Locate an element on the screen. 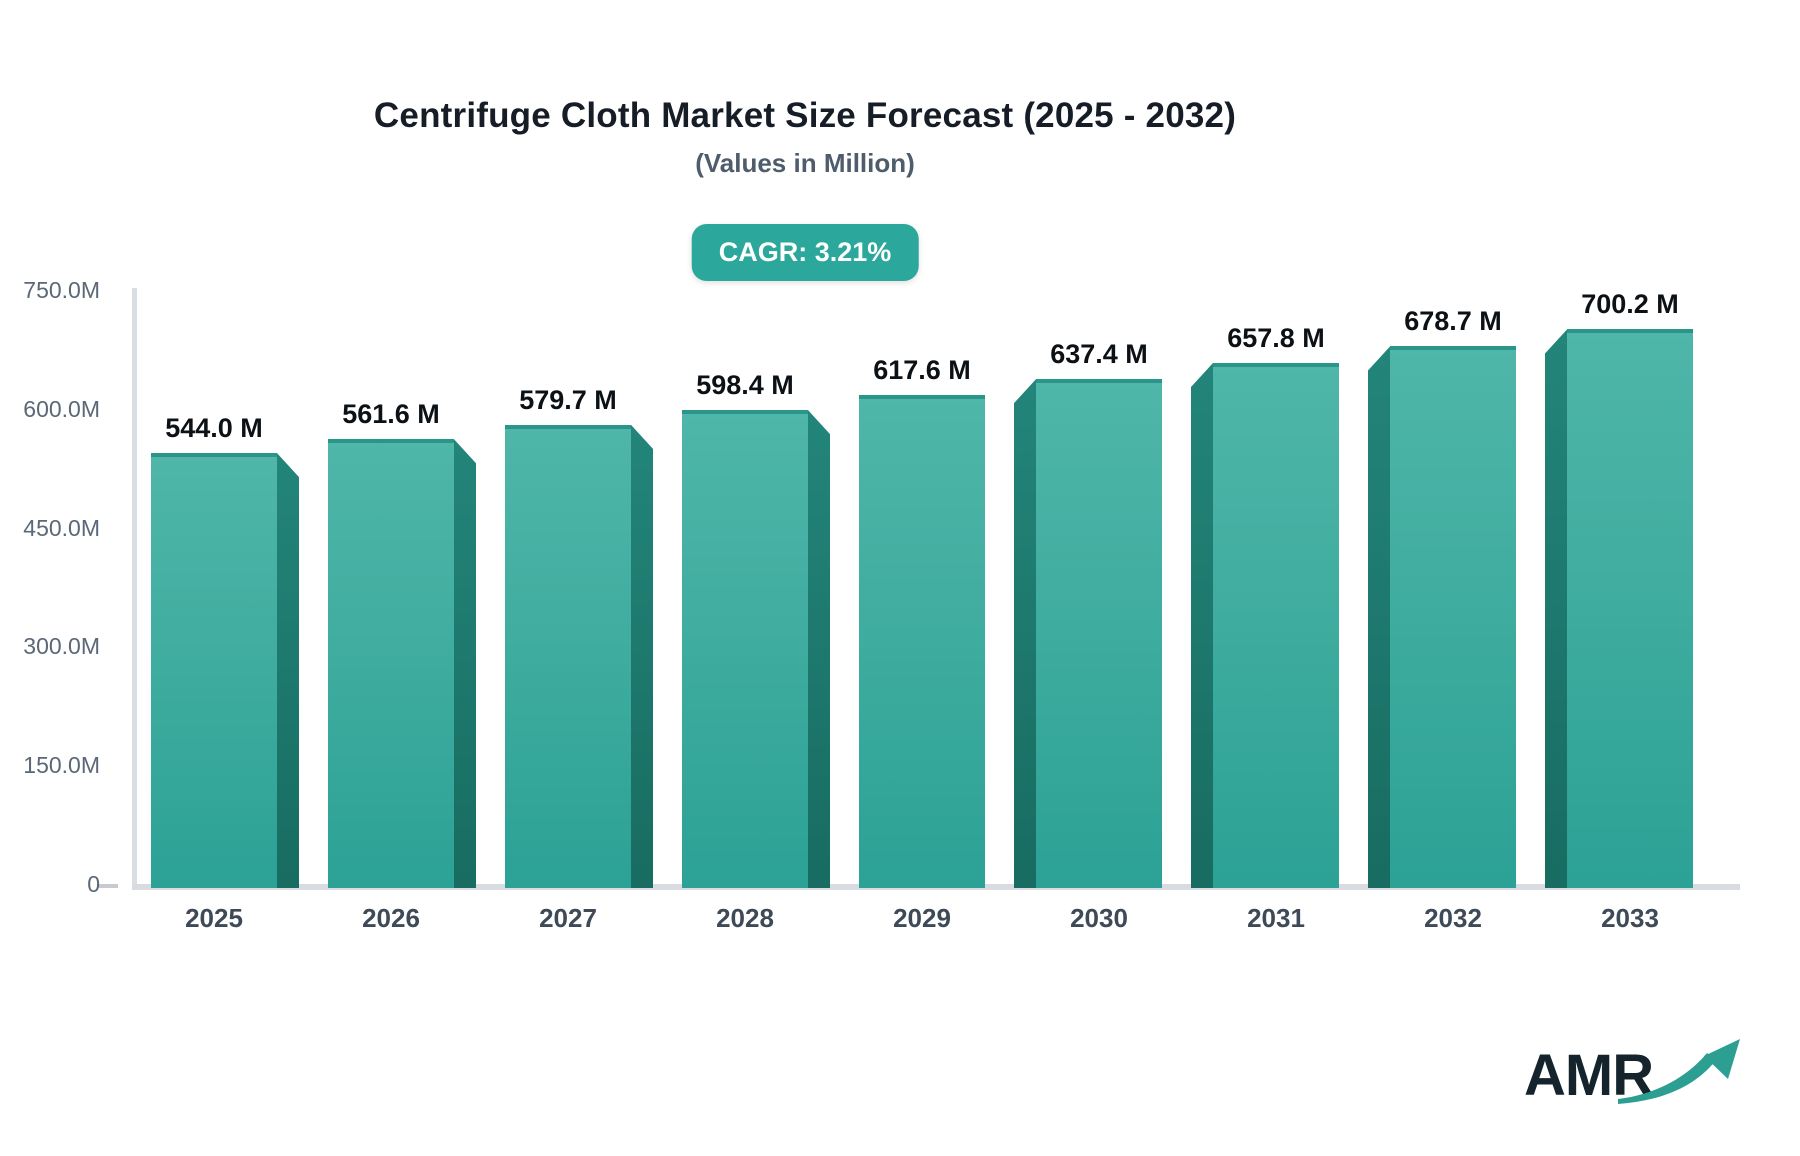 The width and height of the screenshot is (1800, 1156). bar-value-label: 579.7 M is located at coordinates (568, 399).